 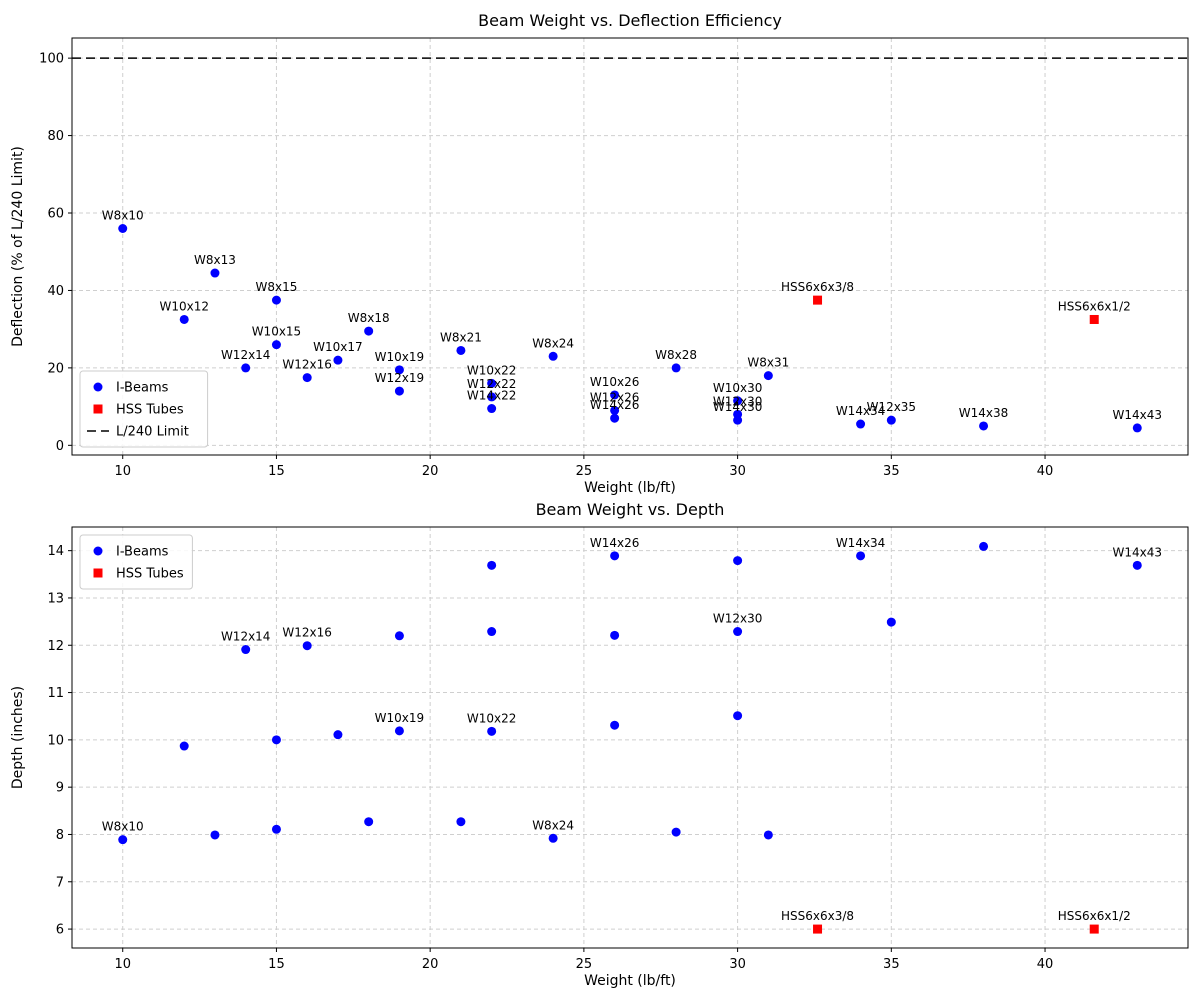 What do you see at coordinates (768, 363) in the screenshot?
I see `point-label-W8x31: W8x31` at bounding box center [768, 363].